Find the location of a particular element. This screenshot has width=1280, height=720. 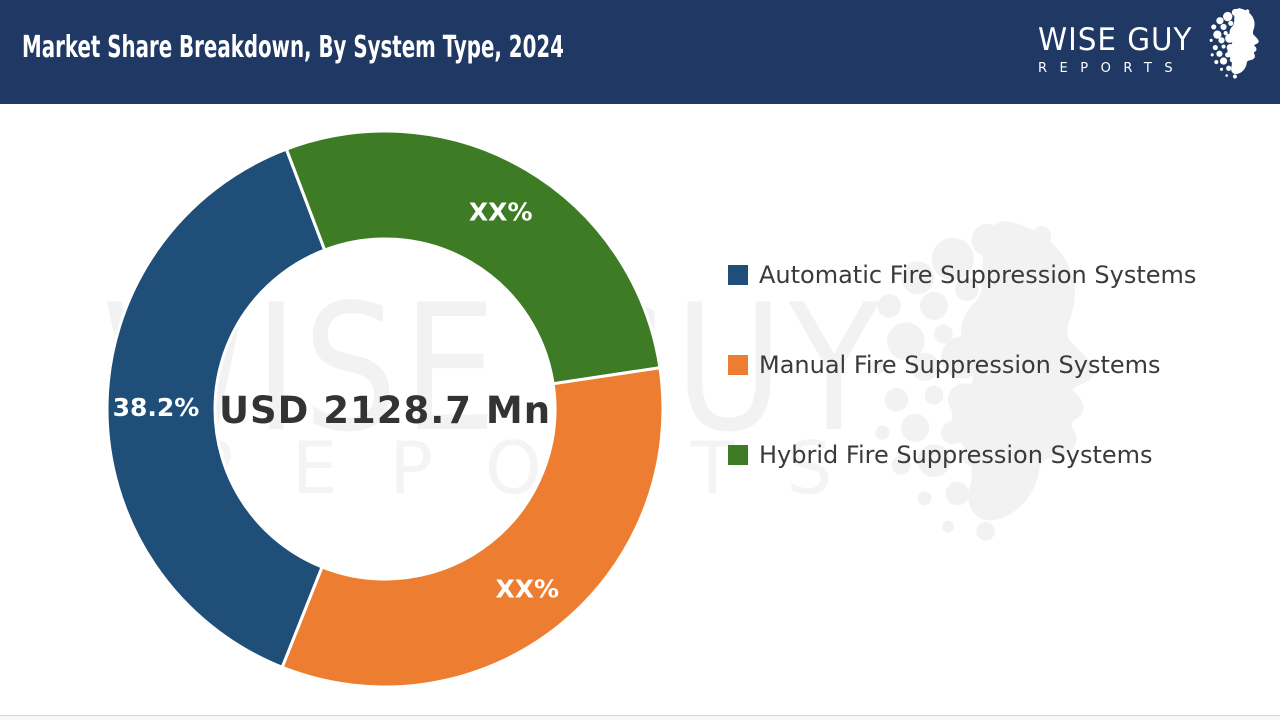

brand-subname: REPORTS is located at coordinates (1112, 68).